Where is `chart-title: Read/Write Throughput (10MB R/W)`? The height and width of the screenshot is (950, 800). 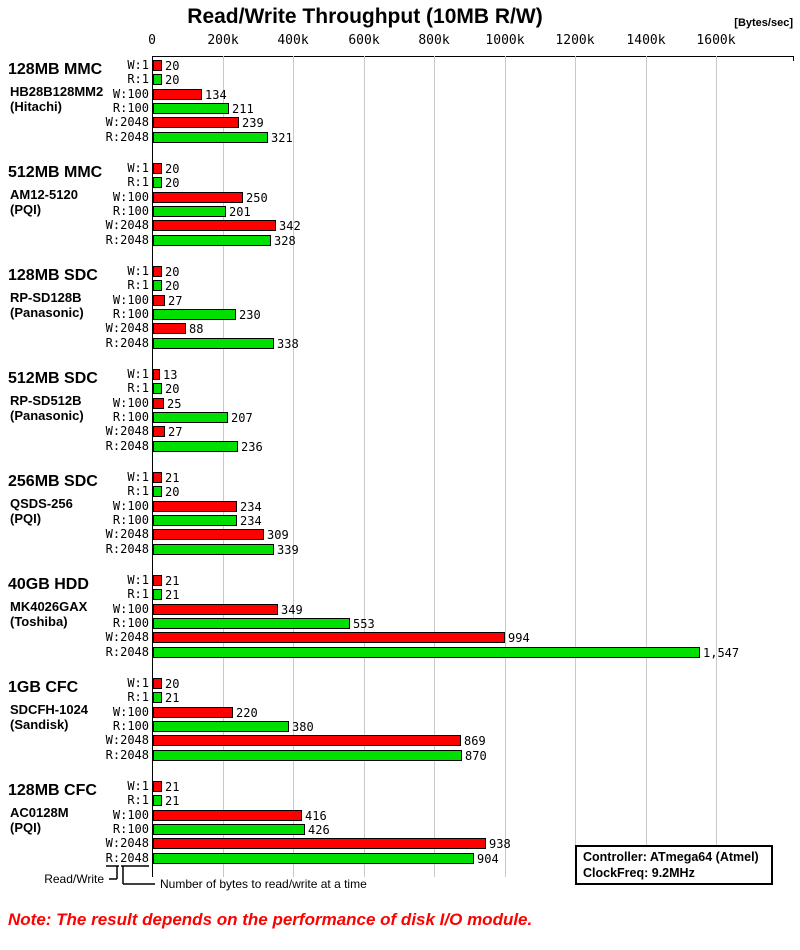
chart-title: Read/Write Throughput (10MB R/W) is located at coordinates (365, 16).